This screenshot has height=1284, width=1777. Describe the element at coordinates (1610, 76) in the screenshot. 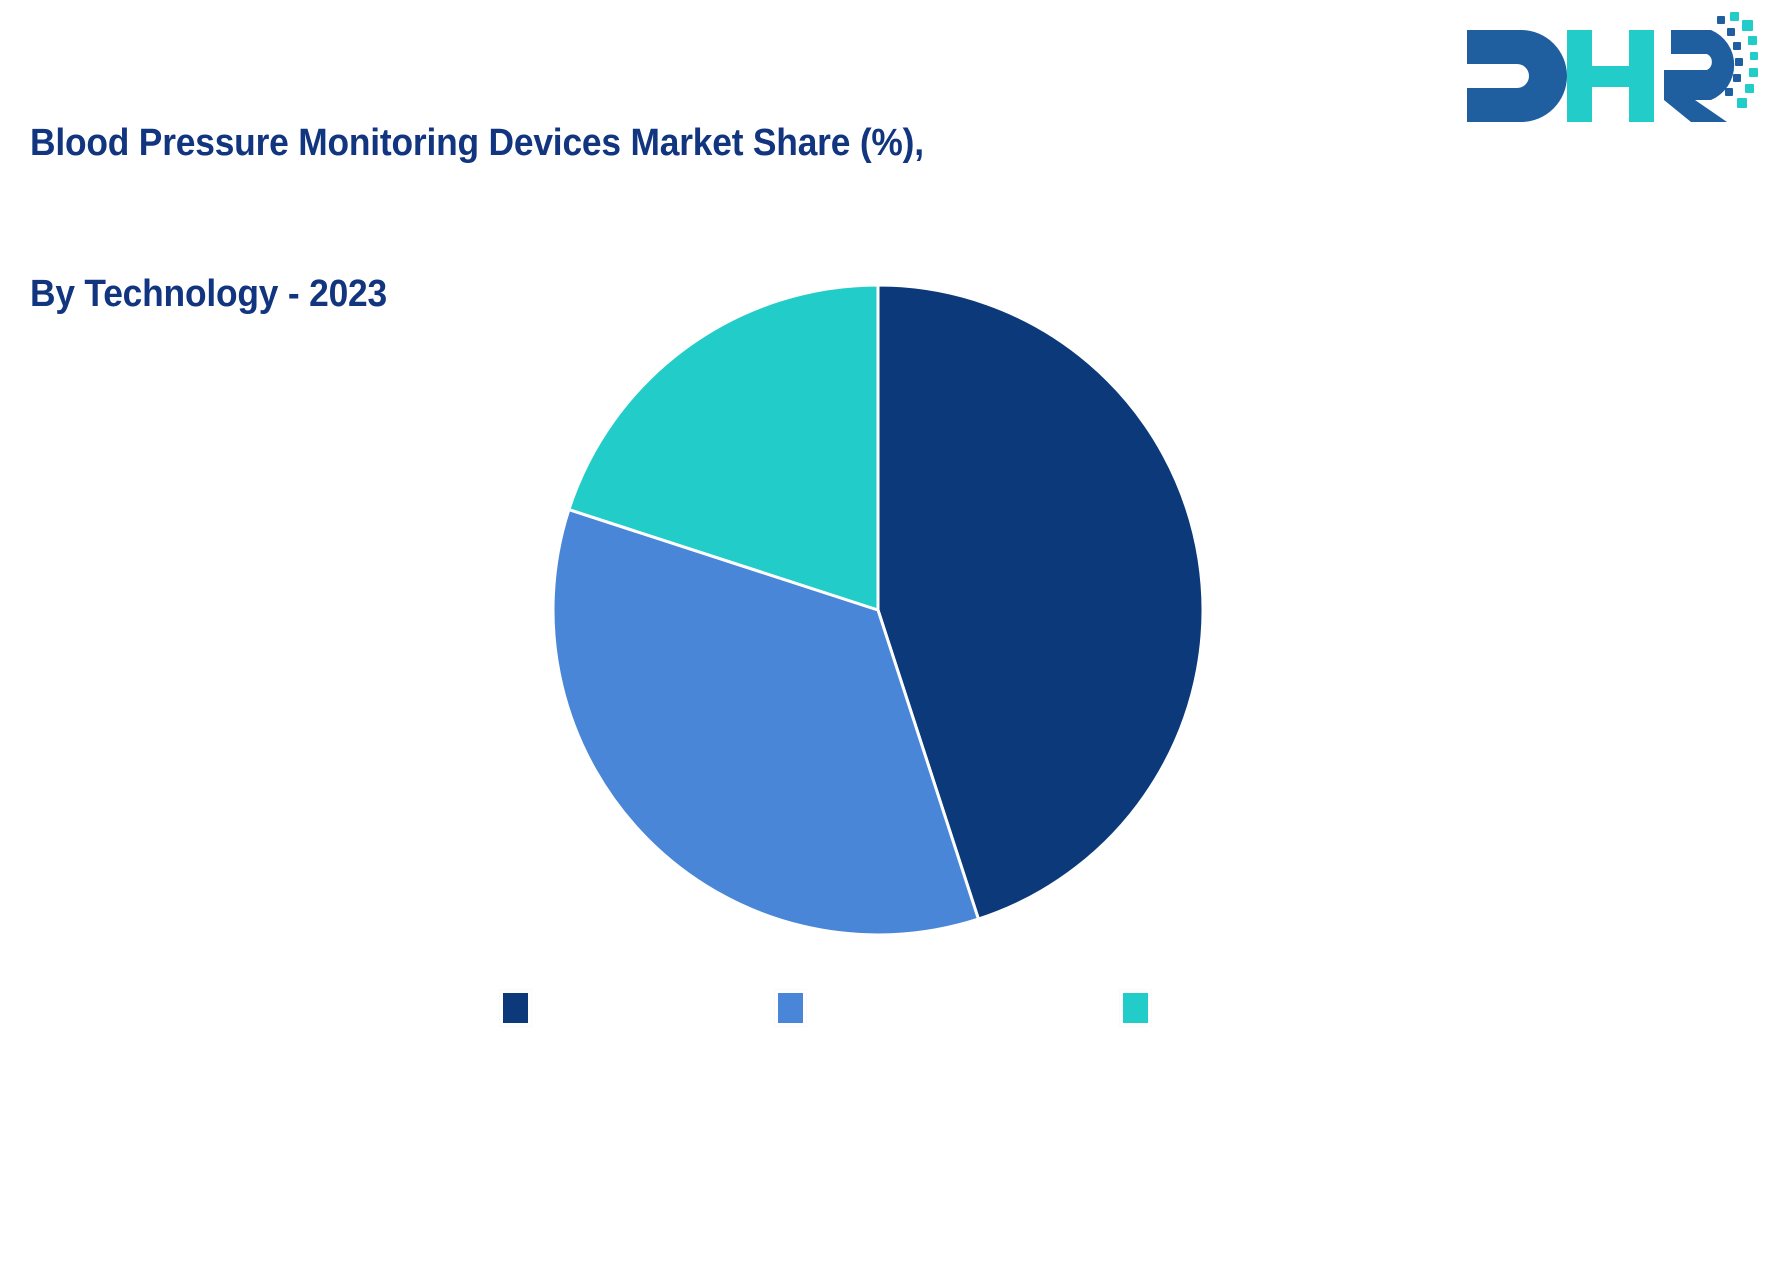

I see `logo-letter-h-icon` at that location.